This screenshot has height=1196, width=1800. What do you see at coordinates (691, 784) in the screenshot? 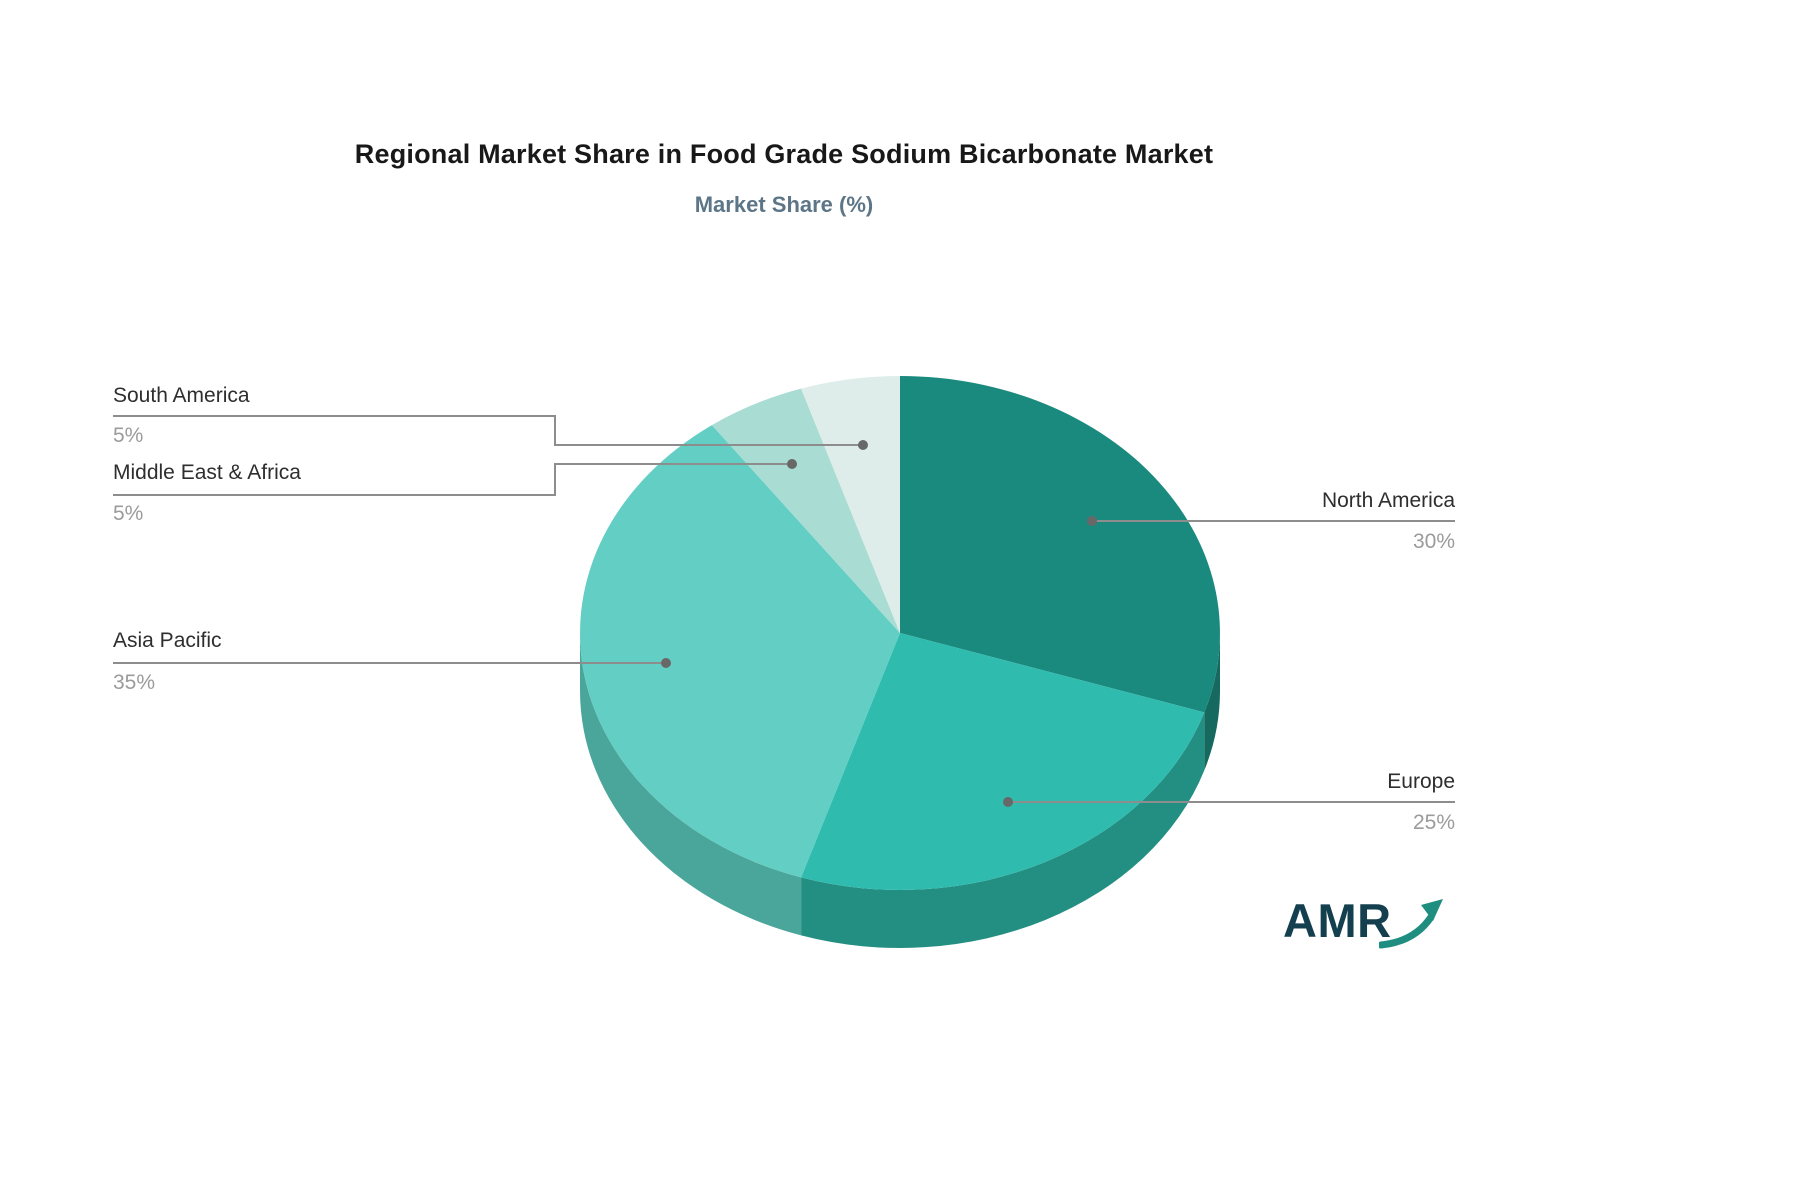
I see `pie-slice-side-asia-pacific` at bounding box center [691, 784].